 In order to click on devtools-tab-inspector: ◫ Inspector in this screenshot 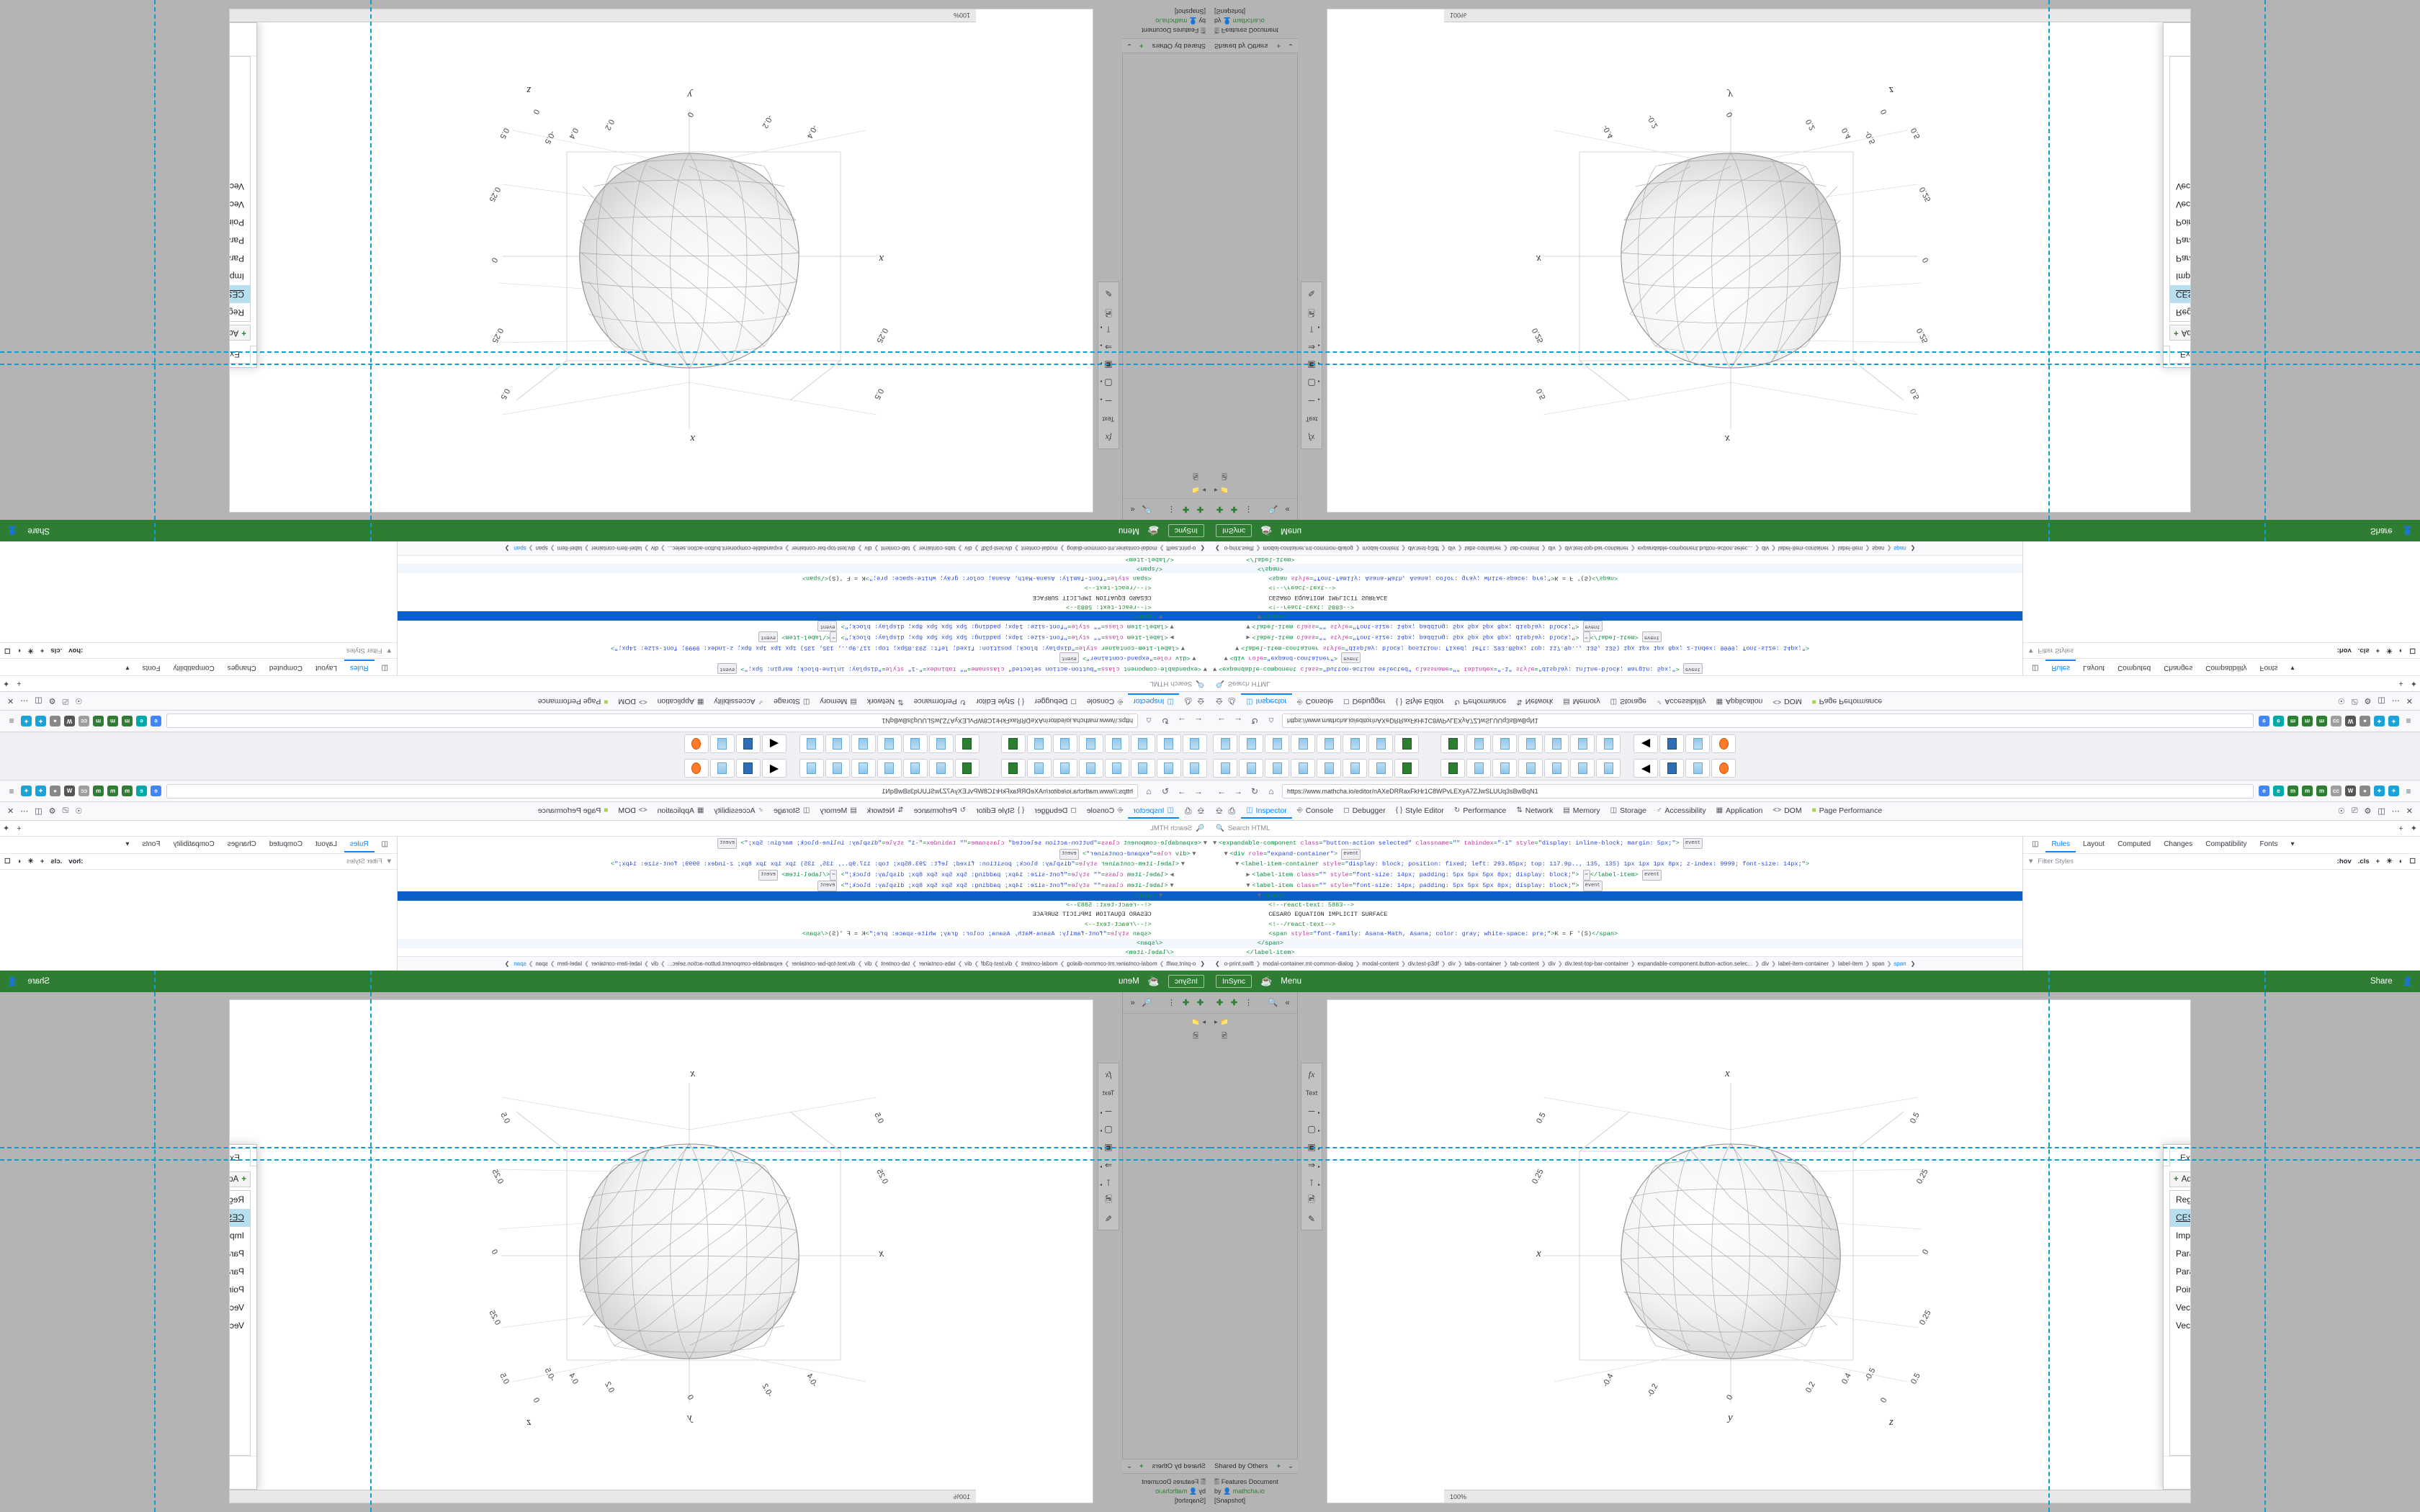, I will do `click(1153, 700)`.